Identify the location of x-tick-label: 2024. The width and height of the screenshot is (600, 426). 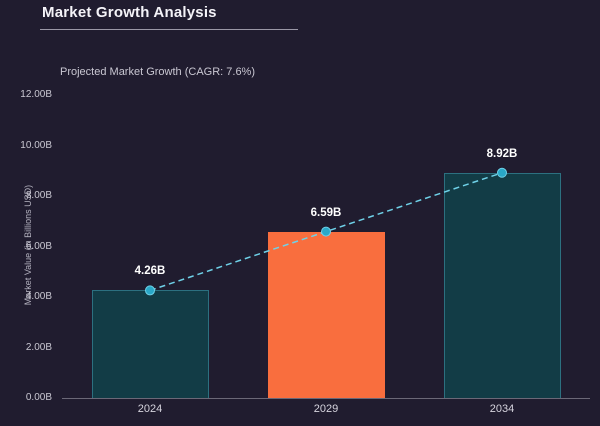
(150, 409).